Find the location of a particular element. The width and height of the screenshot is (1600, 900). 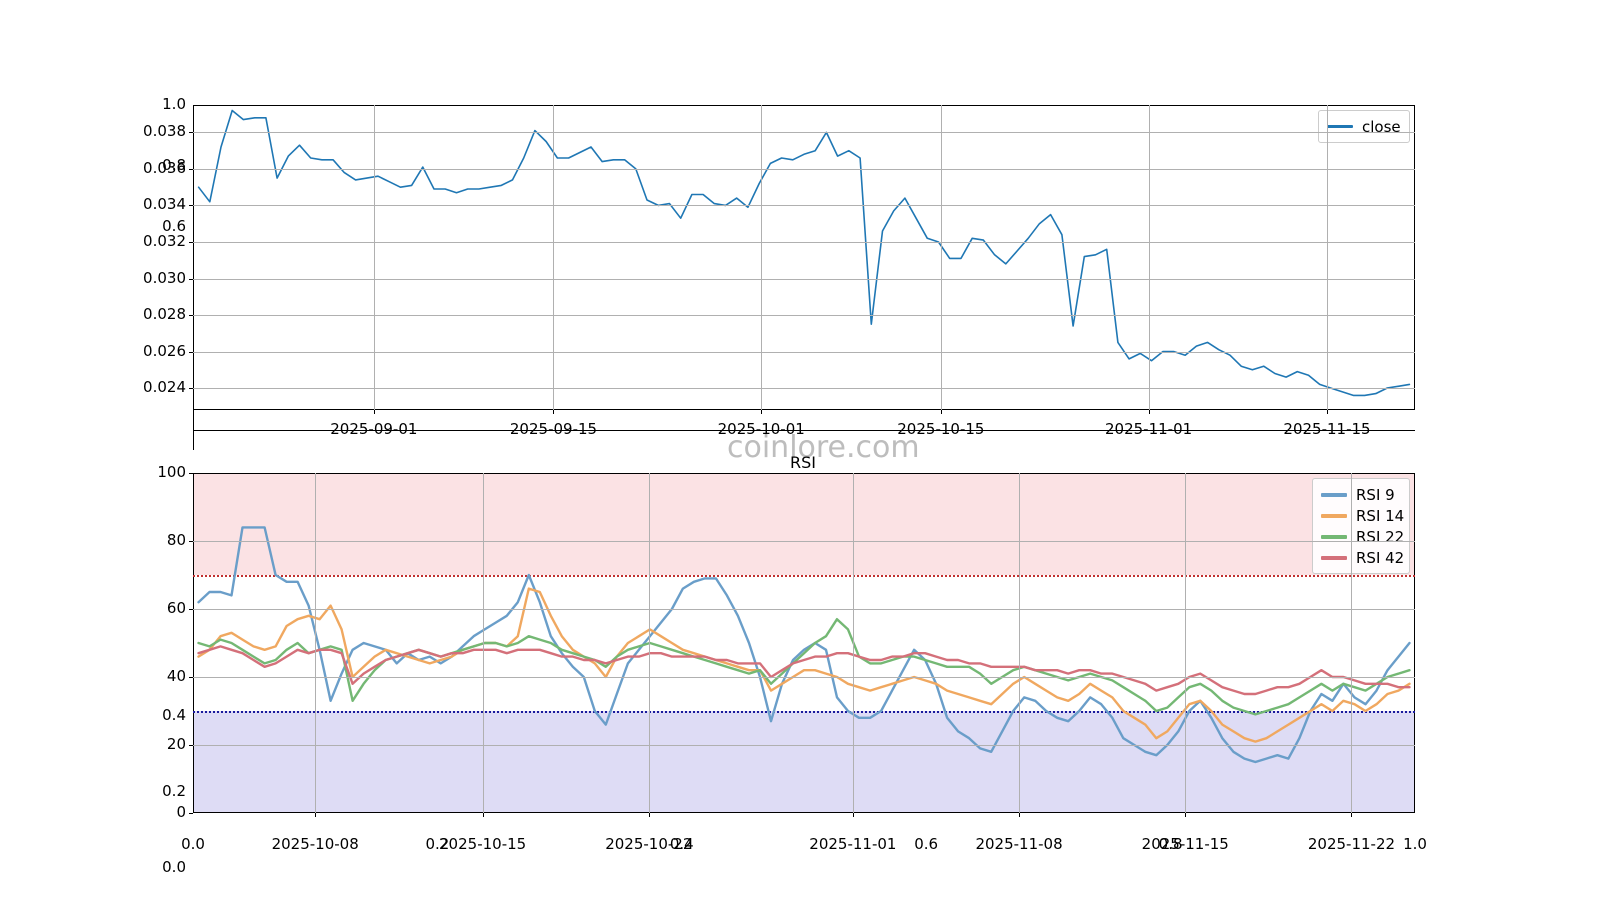

rsi-legend-item: RSI 22 is located at coordinates (1363, 536).